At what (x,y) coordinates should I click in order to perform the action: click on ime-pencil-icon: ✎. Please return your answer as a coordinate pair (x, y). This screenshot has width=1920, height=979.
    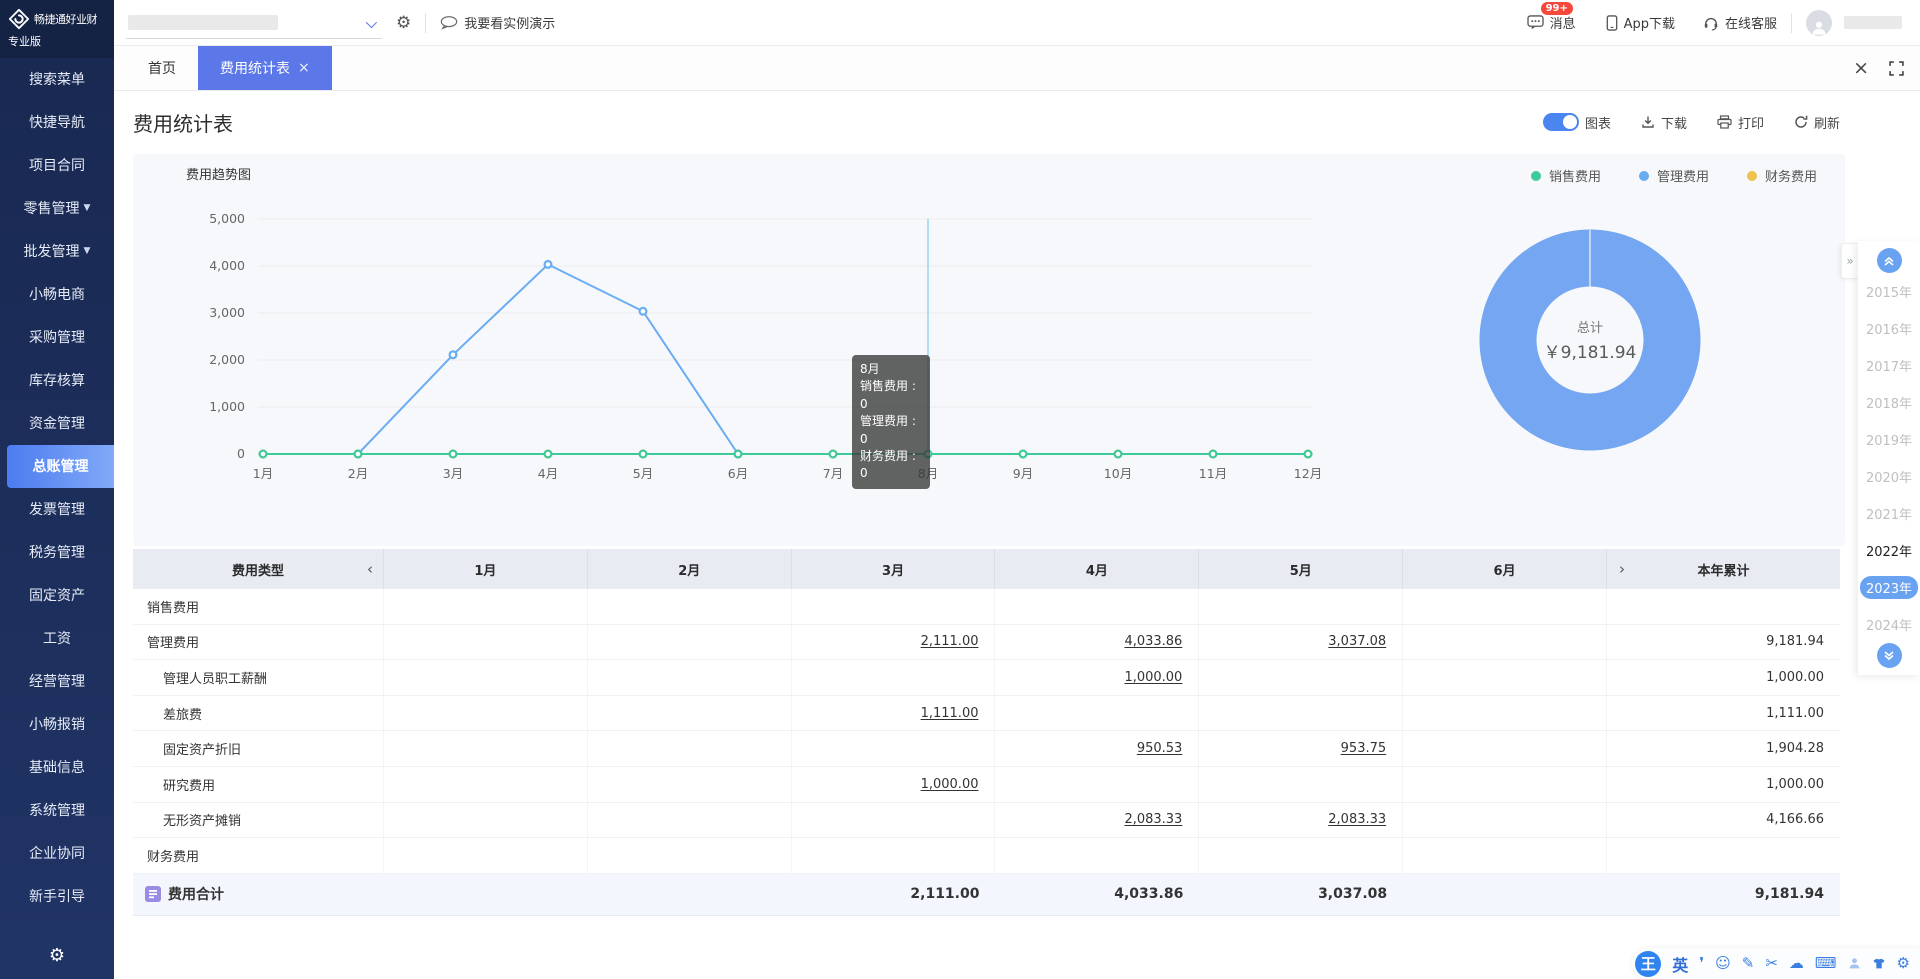
    Looking at the image, I should click on (1748, 963).